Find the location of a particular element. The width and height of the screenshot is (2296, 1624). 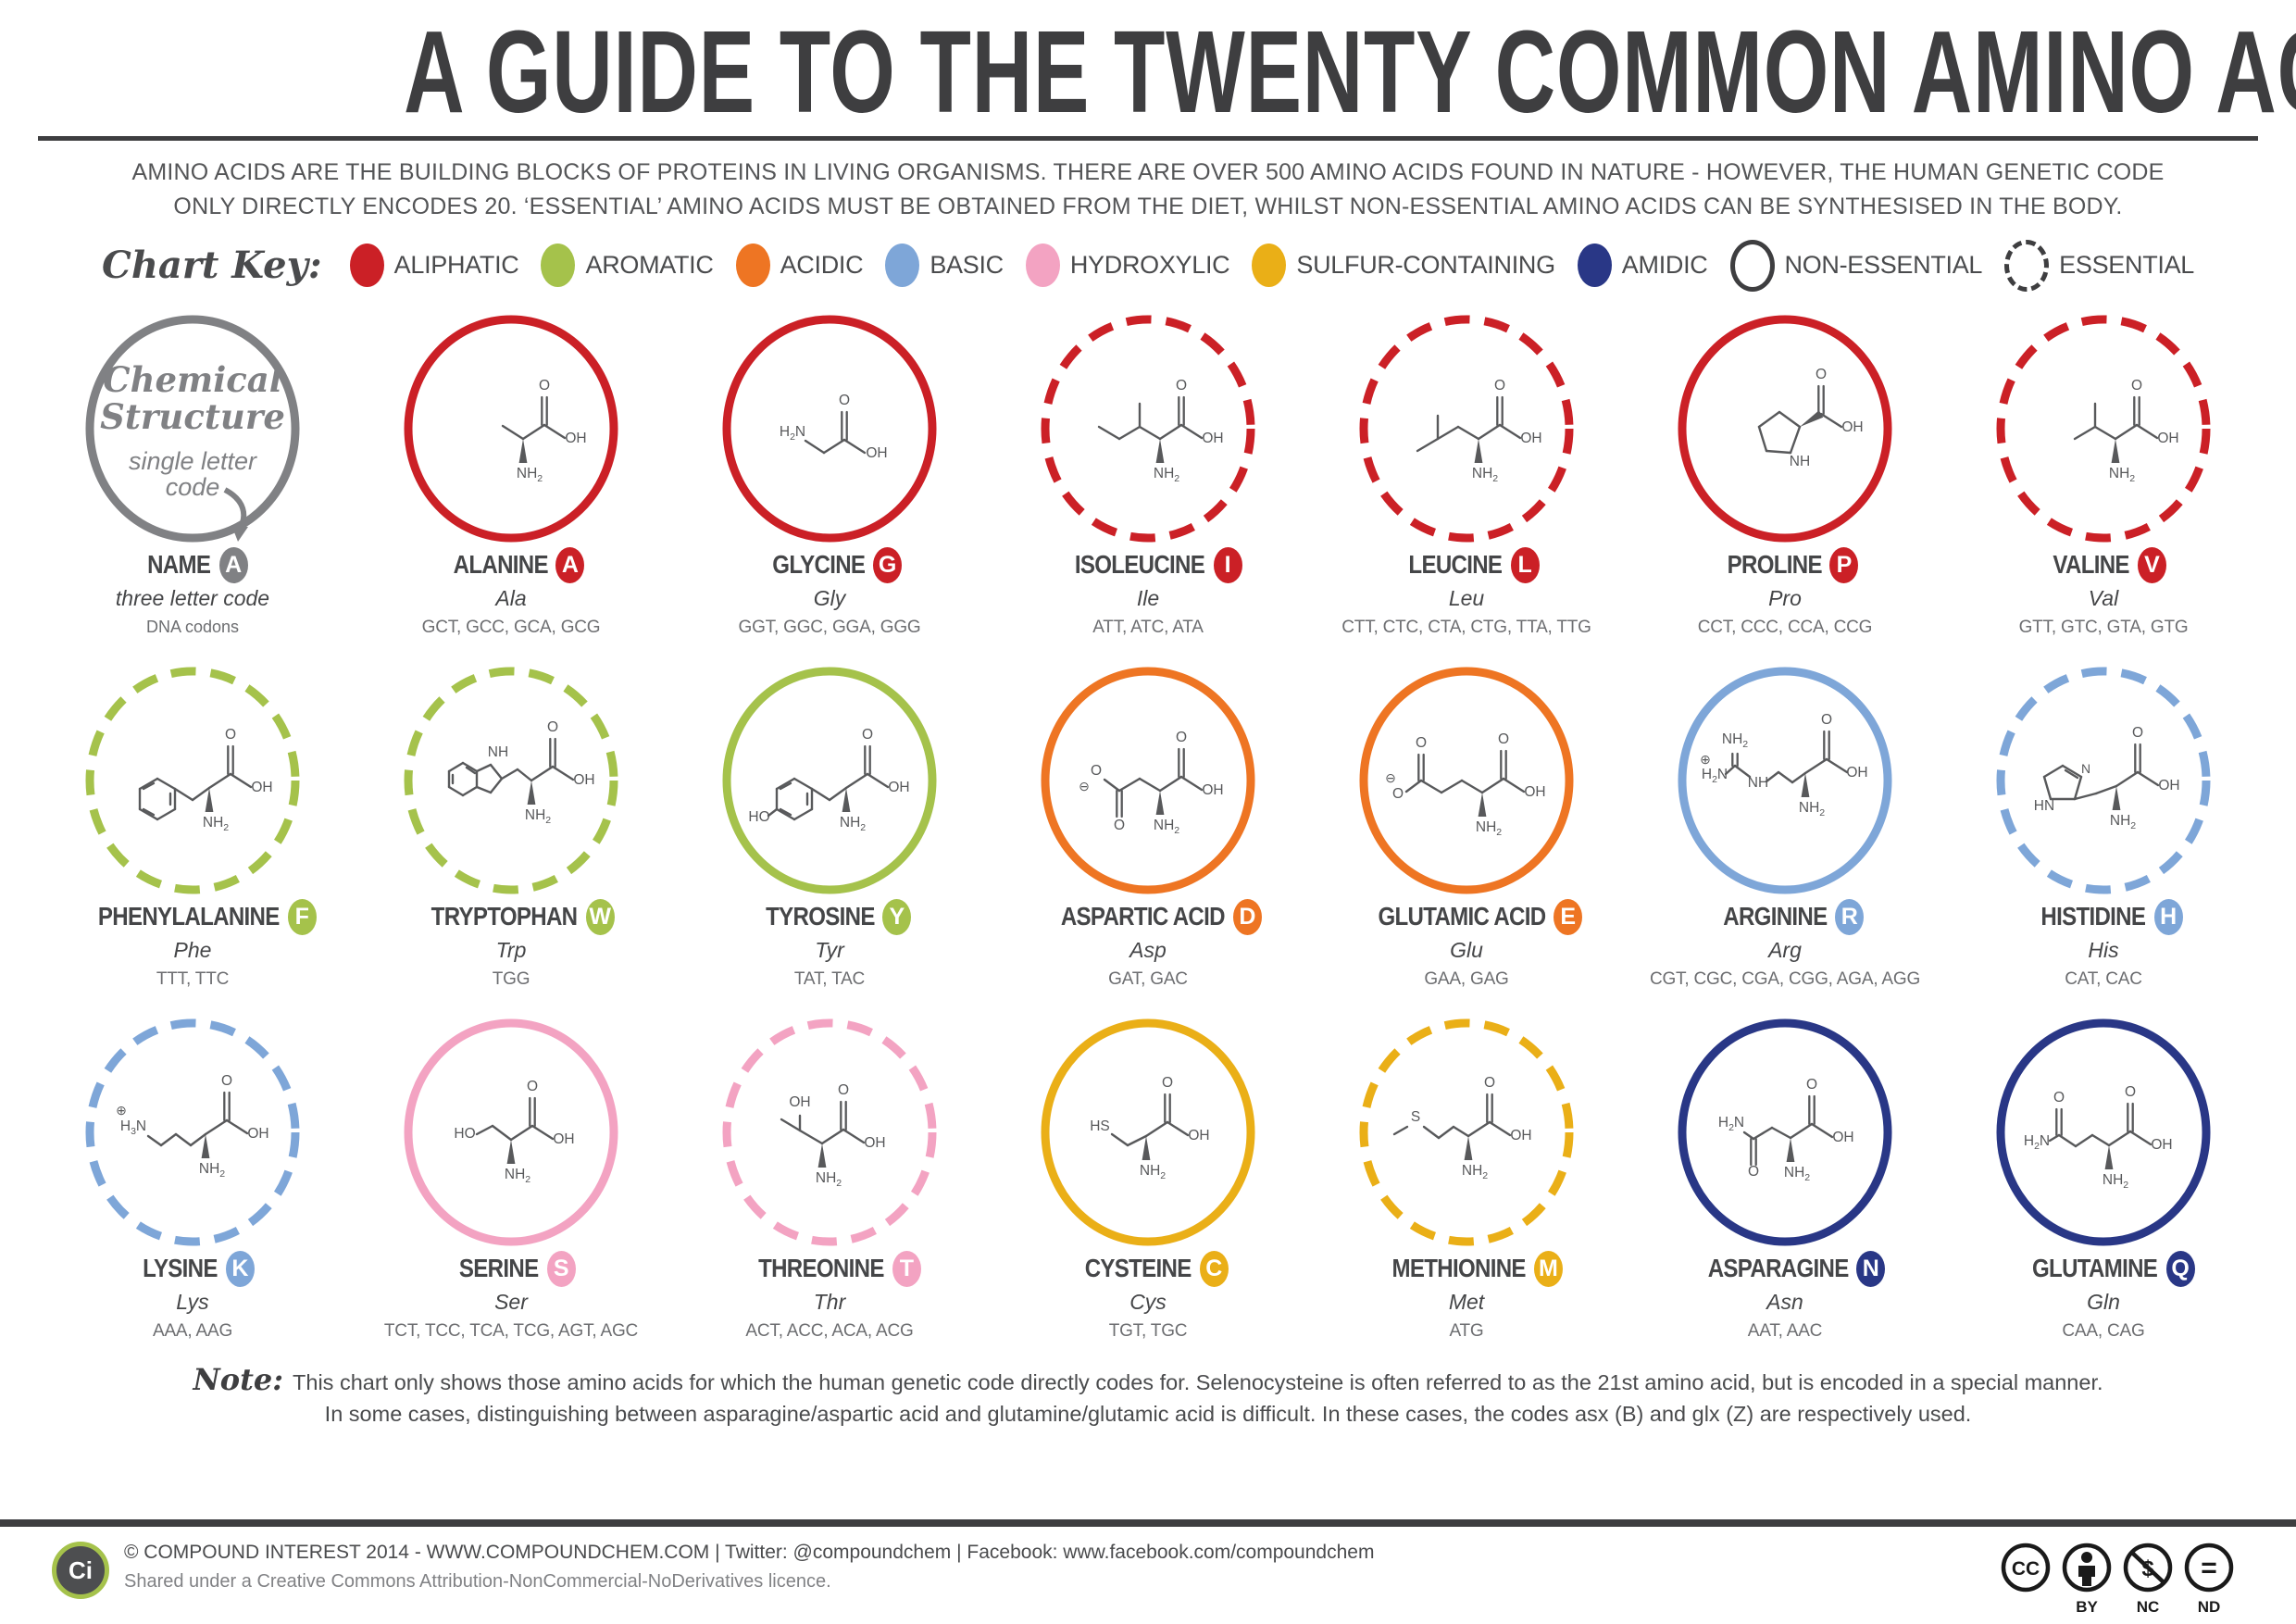

amino-acid-cell-thr: OH O OH NH2 THREONINE T Thr ACT, ACC, ACA, ACG is located at coordinates (829, 1178).